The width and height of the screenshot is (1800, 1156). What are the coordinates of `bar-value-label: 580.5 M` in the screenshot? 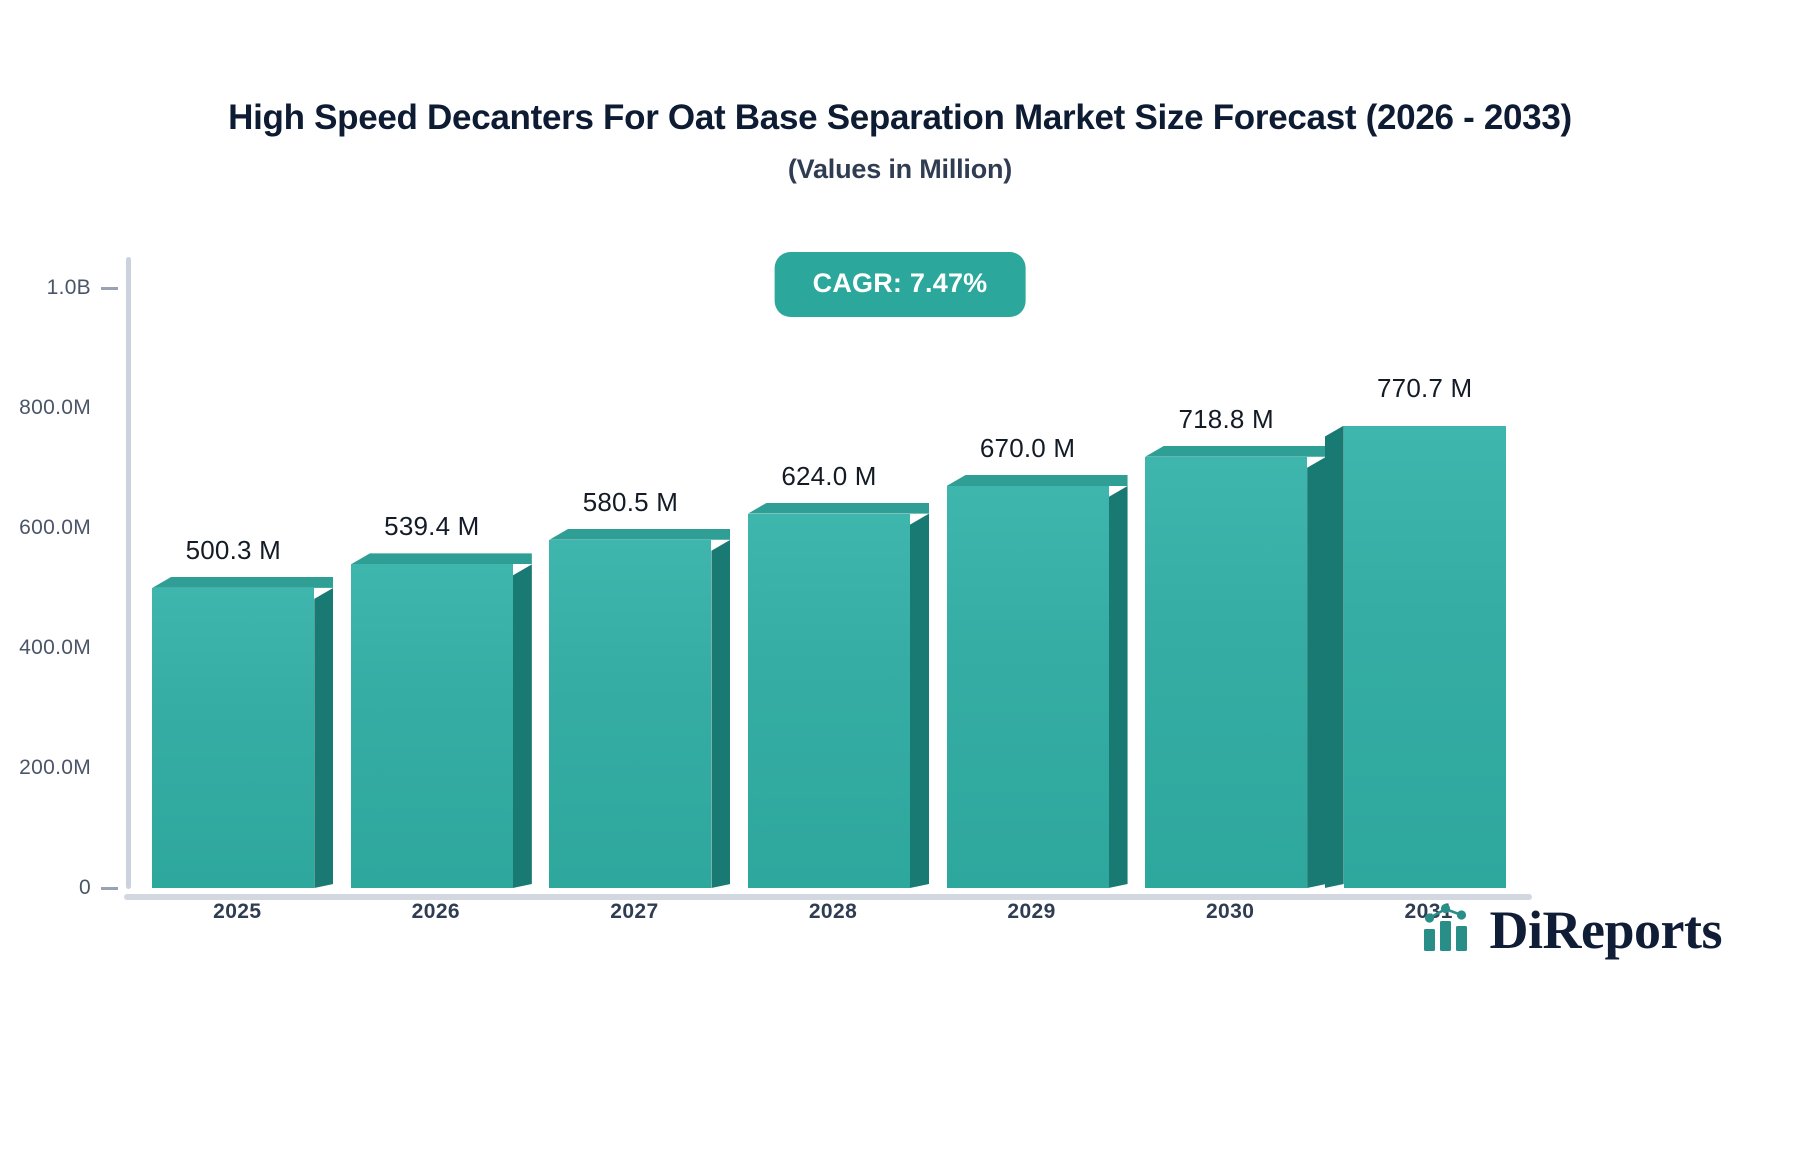 It's located at (630, 501).